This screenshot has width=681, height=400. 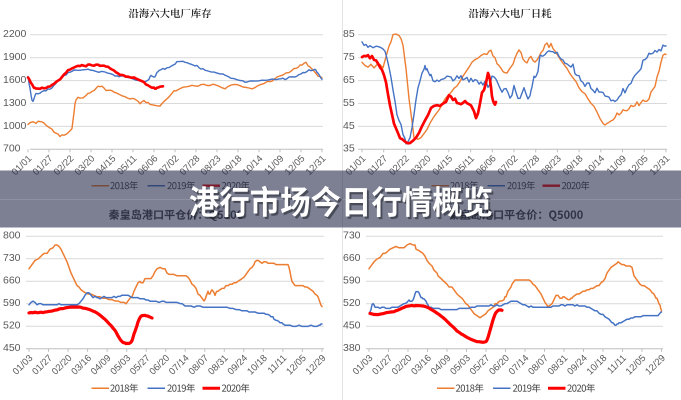 What do you see at coordinates (12, 236) in the screenshot?
I see `svg-text: 800` at bounding box center [12, 236].